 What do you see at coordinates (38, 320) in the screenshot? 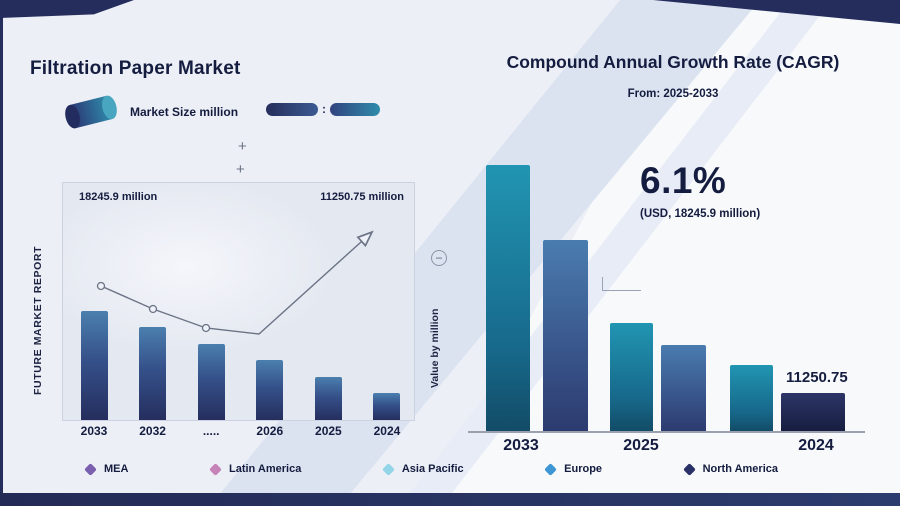
I see `watermark-text: FUTURE MARKET REPORT` at bounding box center [38, 320].